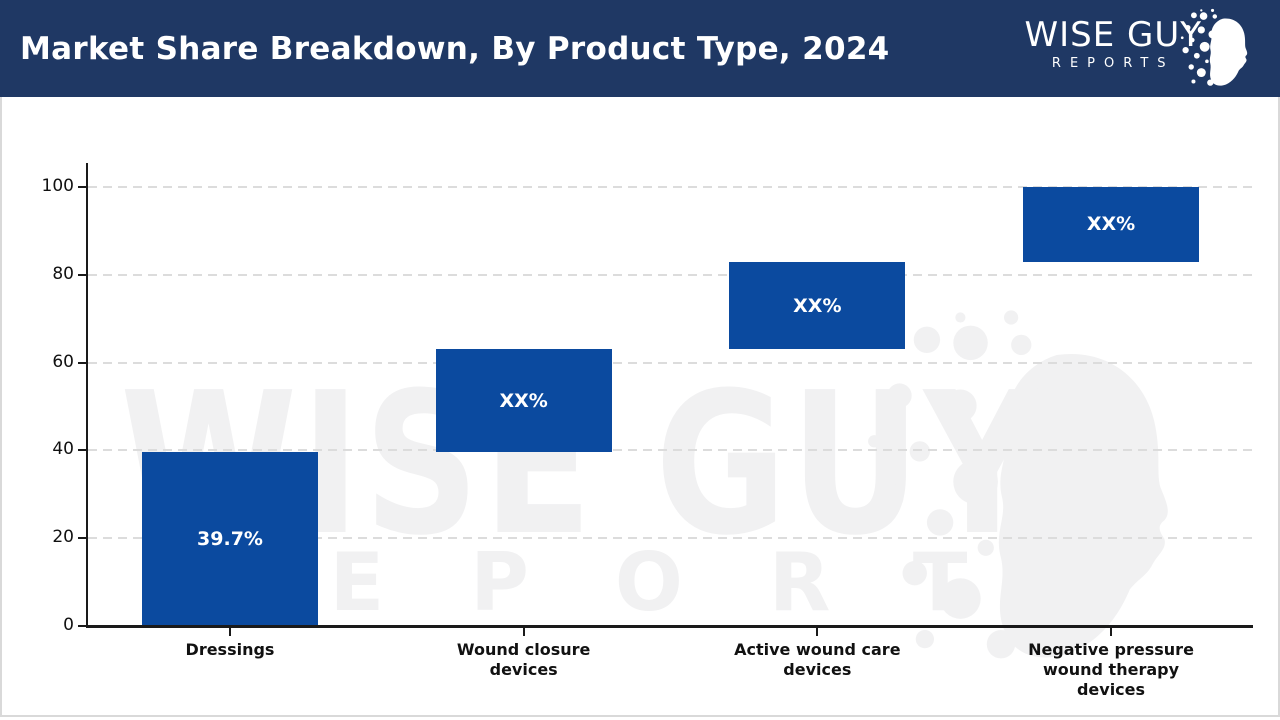 This screenshot has width=1280, height=720. What do you see at coordinates (63, 537) in the screenshot?
I see `y-tick-label-20: 20` at bounding box center [63, 537].